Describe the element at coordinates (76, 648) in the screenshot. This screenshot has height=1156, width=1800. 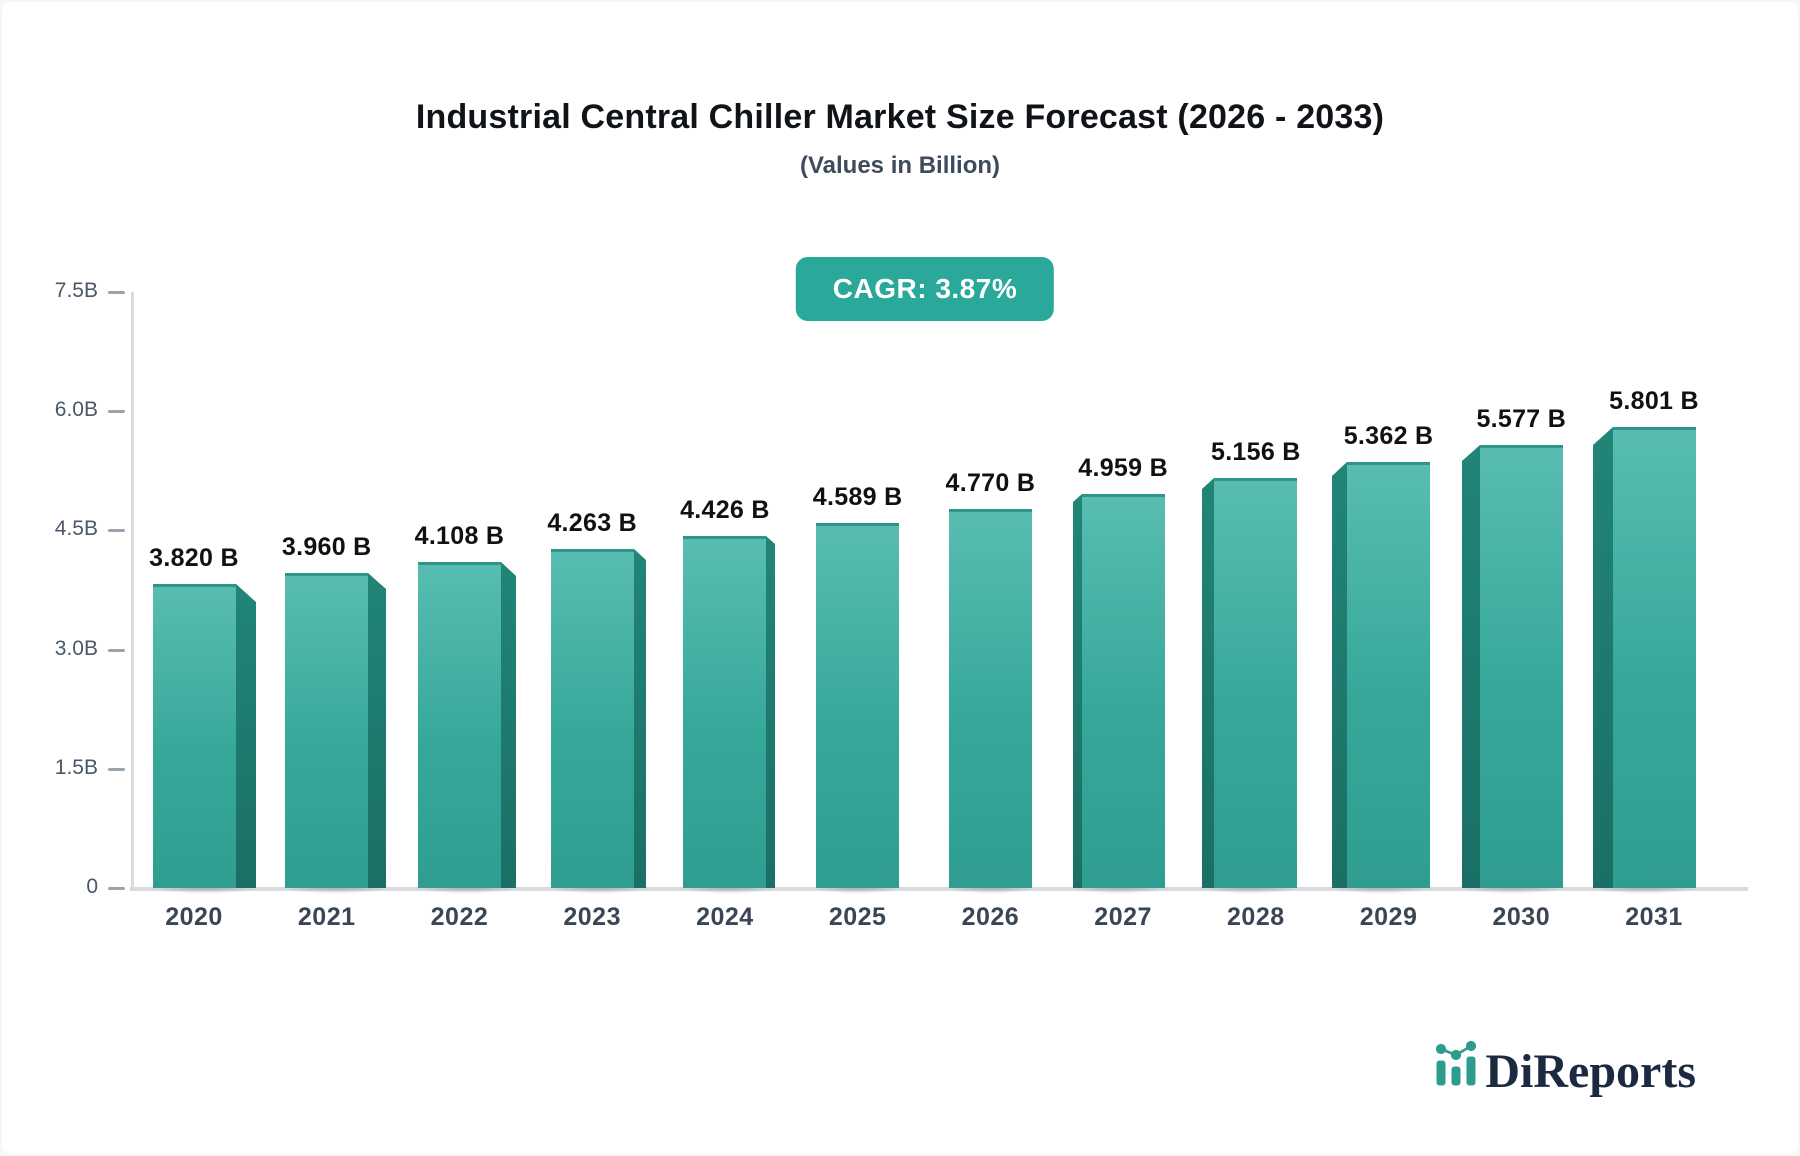
I see `y-axis-label: 3.0B` at that location.